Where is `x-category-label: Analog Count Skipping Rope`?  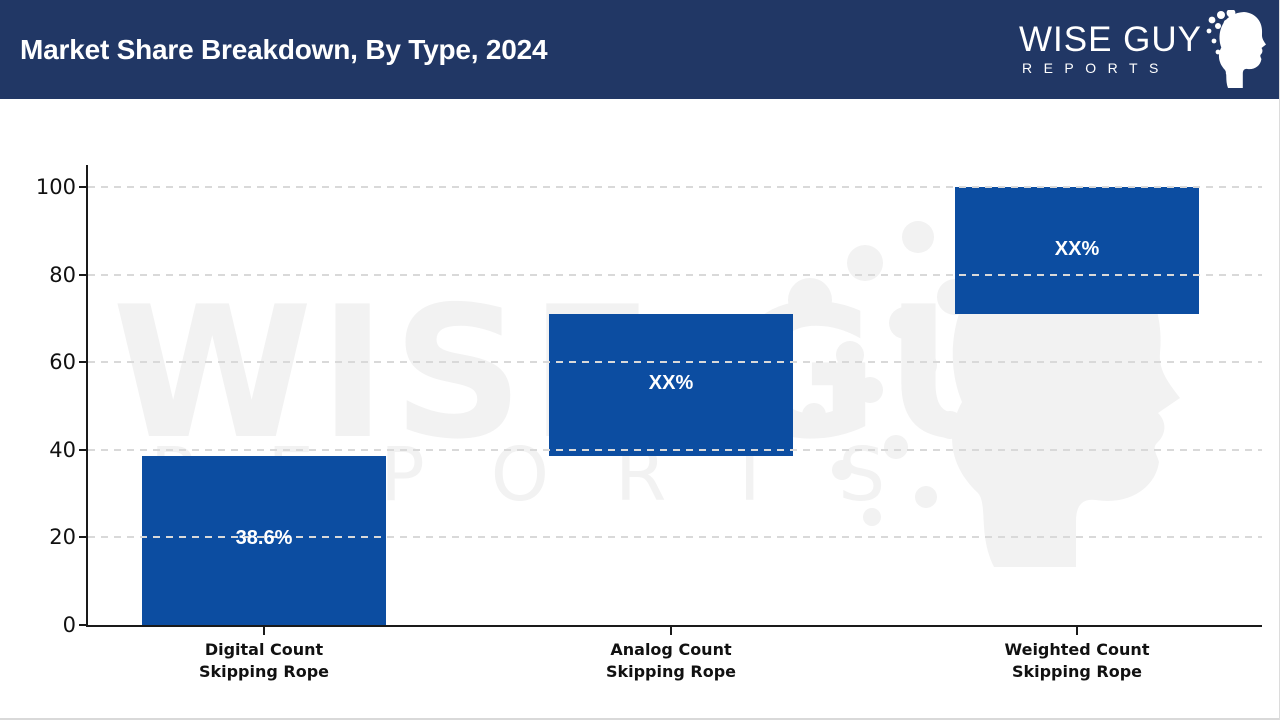 x-category-label: Analog Count Skipping Rope is located at coordinates (671, 660).